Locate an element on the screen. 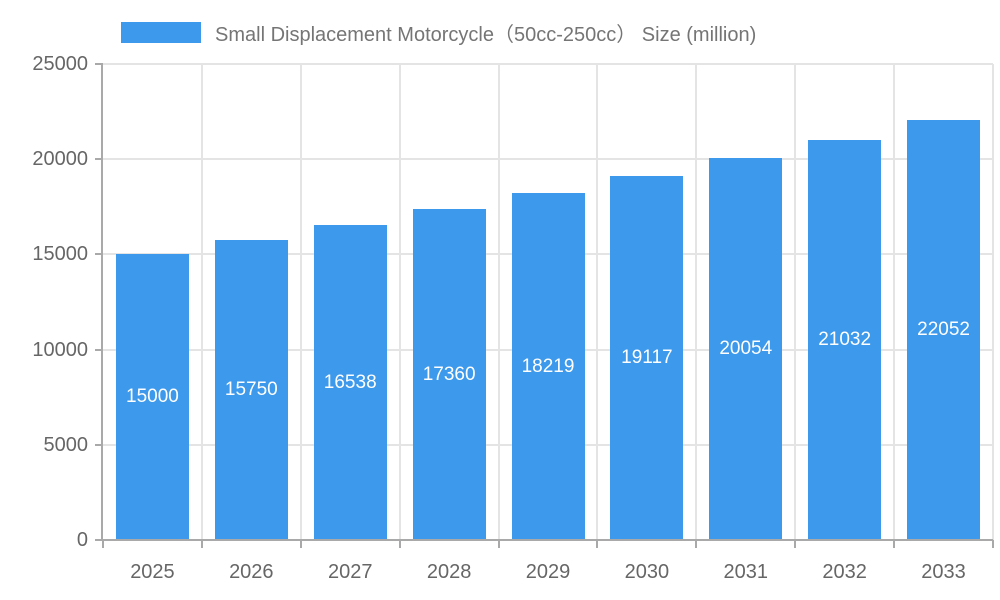 Image resolution: width=1000 pixels, height=600 pixels. bar-2030 is located at coordinates (647, 358).